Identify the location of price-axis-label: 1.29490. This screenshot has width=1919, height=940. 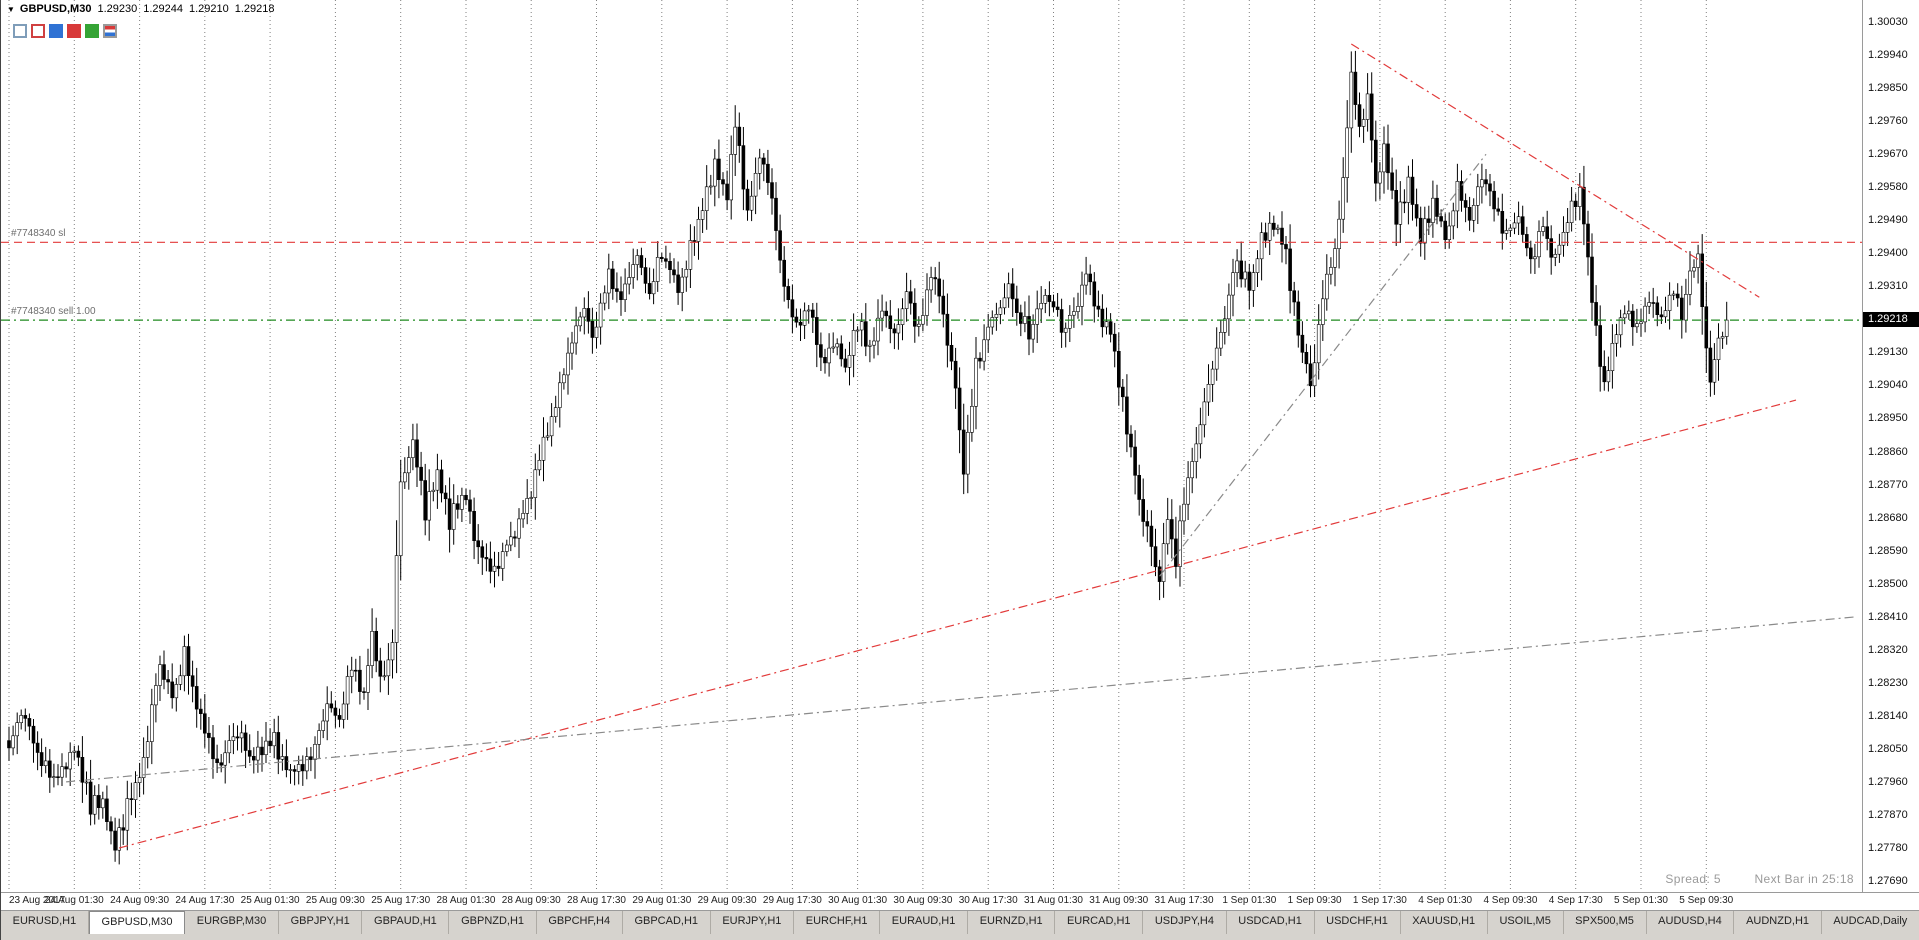
(1888, 220).